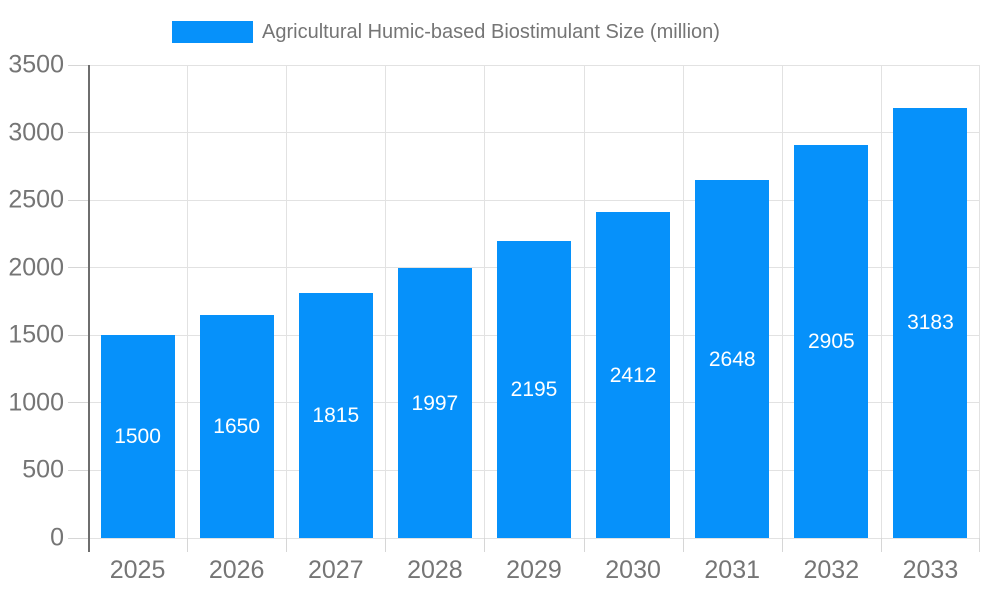 The image size is (1000, 600). Describe the element at coordinates (36, 402) in the screenshot. I see `y-axis-tick-label: 1000` at that location.